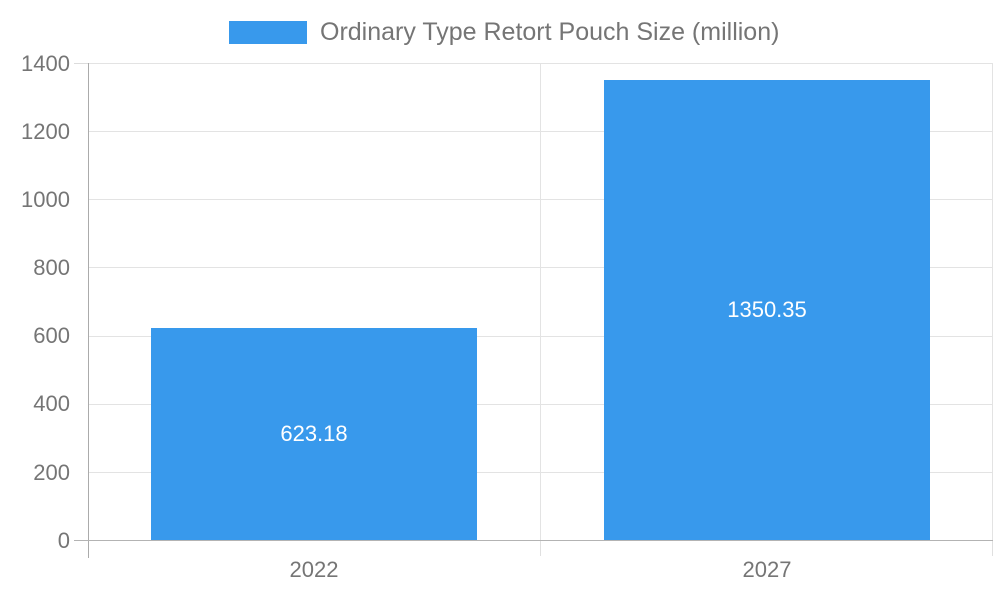  Describe the element at coordinates (88, 310) in the screenshot. I see `y-axis-line` at that location.